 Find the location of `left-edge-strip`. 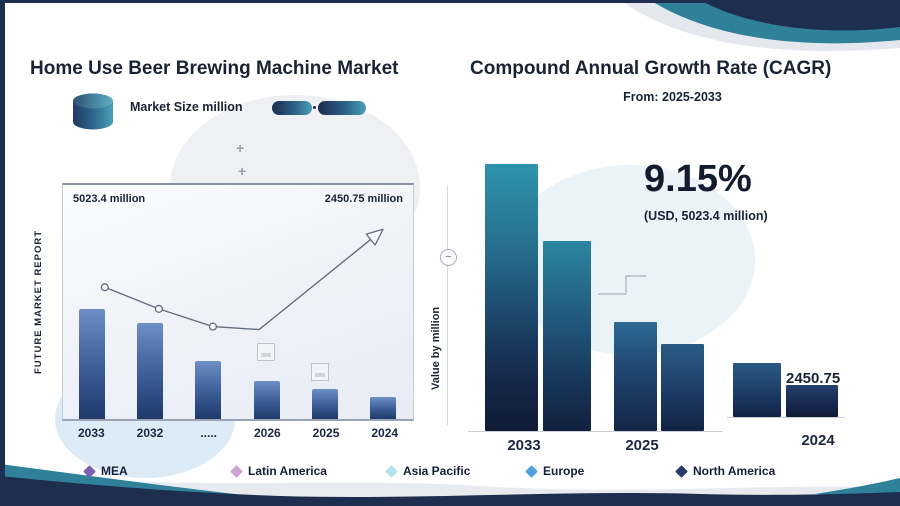

left-edge-strip is located at coordinates (2, 253).